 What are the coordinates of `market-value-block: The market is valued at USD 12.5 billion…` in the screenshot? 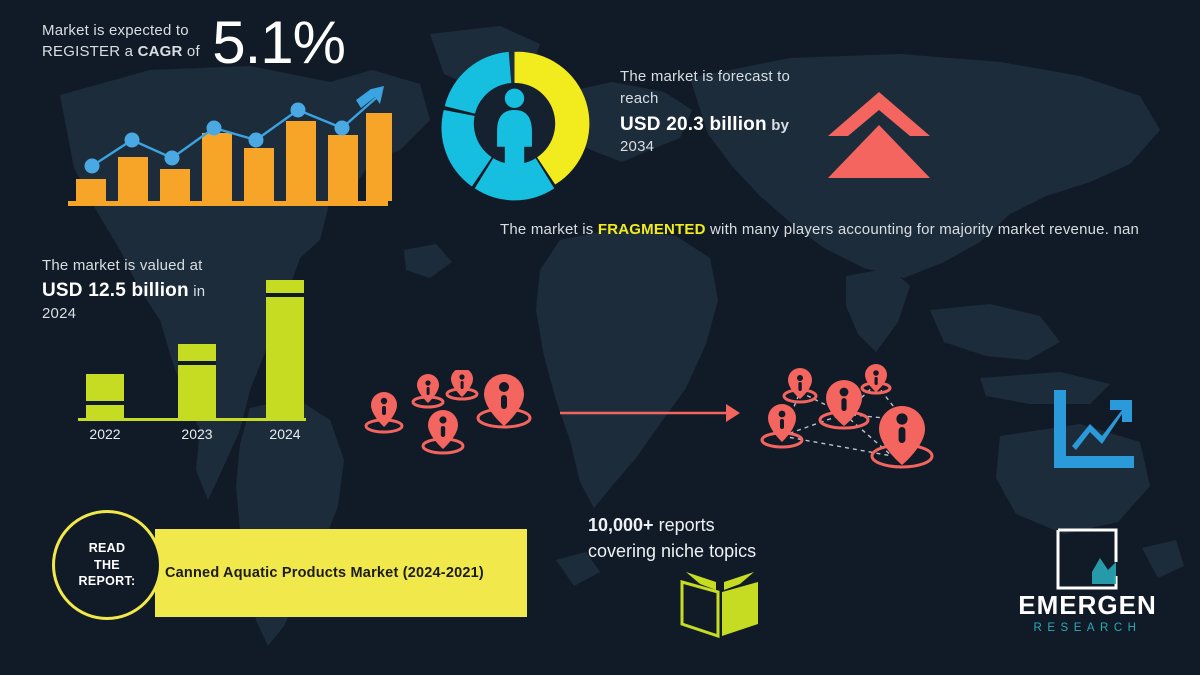 It's located at (192, 289).